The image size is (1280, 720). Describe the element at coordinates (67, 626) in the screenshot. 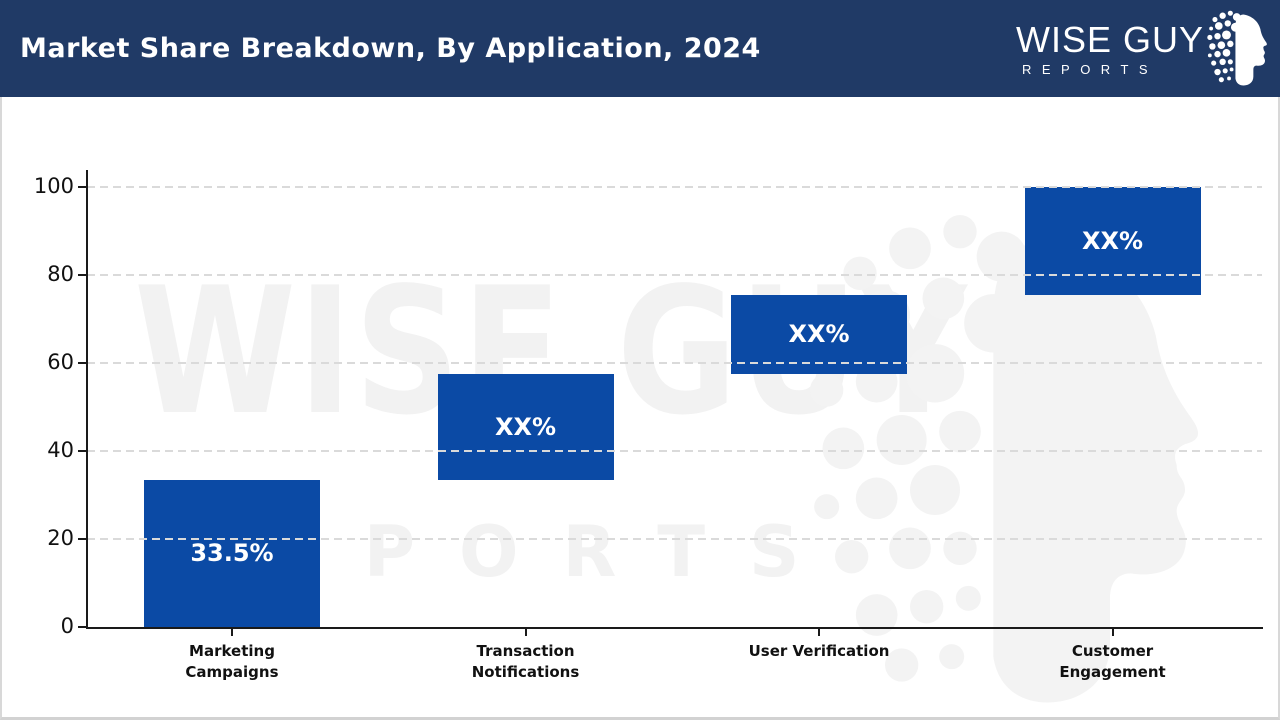

I see `y-tick-label: 0` at that location.